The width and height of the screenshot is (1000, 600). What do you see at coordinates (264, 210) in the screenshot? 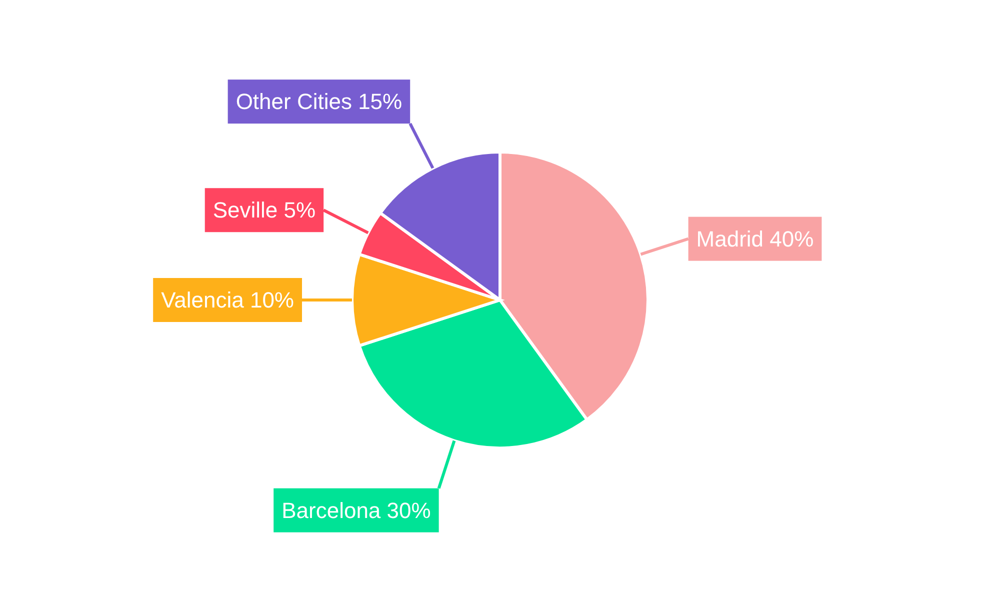
I see `slice-label: Seville 5%` at bounding box center [264, 210].